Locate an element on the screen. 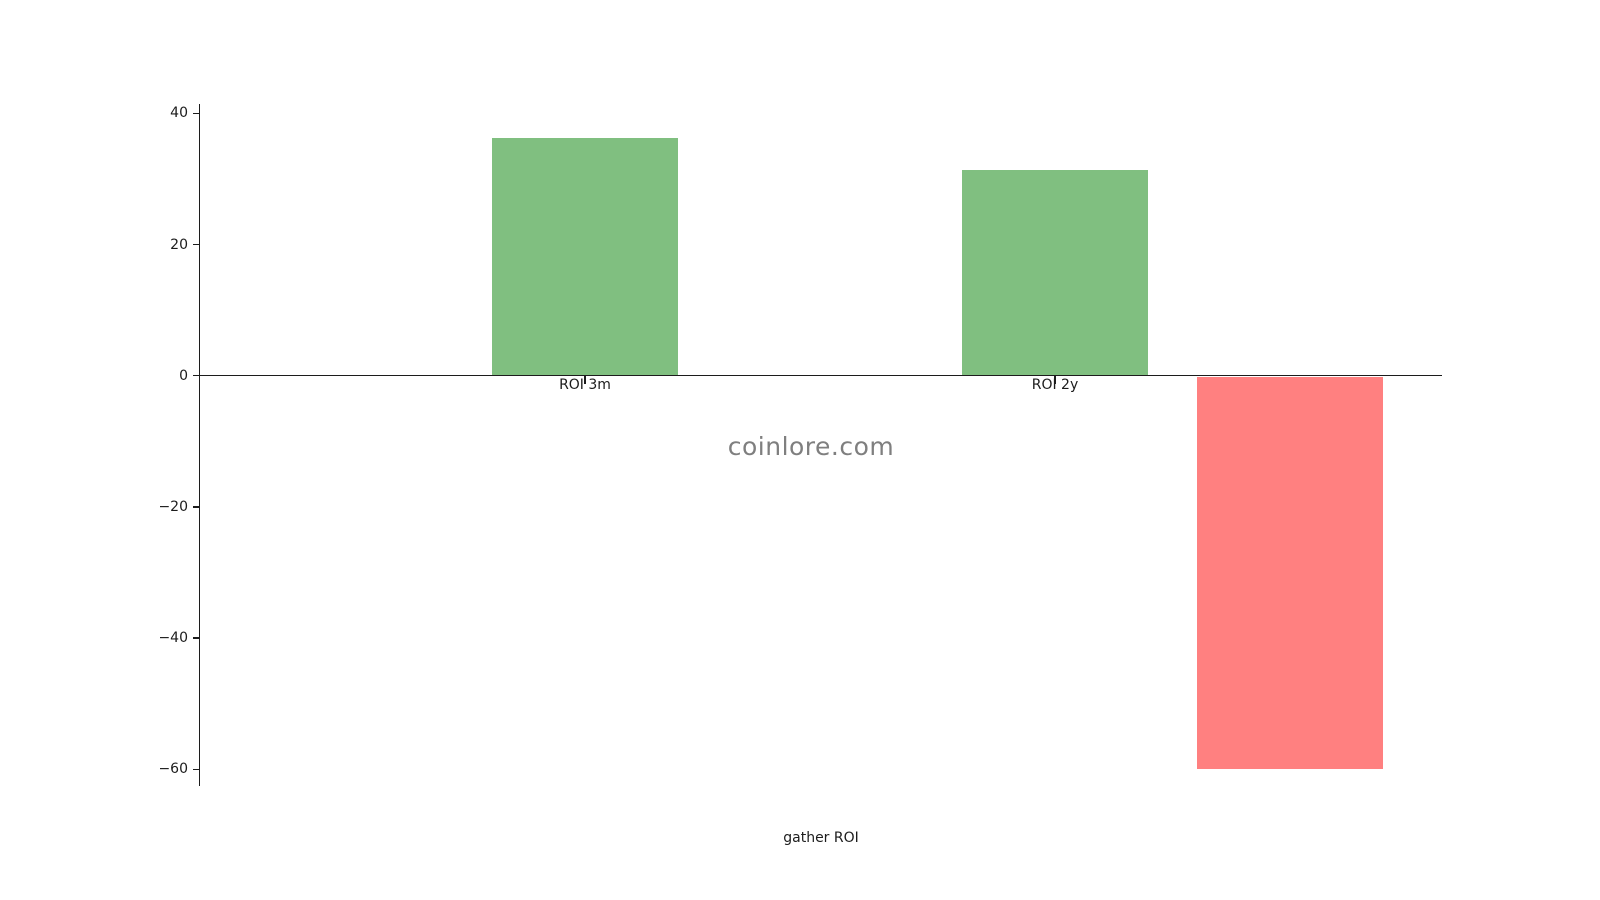 This screenshot has width=1600, height=900. y-tick-label: −40 is located at coordinates (173, 638).